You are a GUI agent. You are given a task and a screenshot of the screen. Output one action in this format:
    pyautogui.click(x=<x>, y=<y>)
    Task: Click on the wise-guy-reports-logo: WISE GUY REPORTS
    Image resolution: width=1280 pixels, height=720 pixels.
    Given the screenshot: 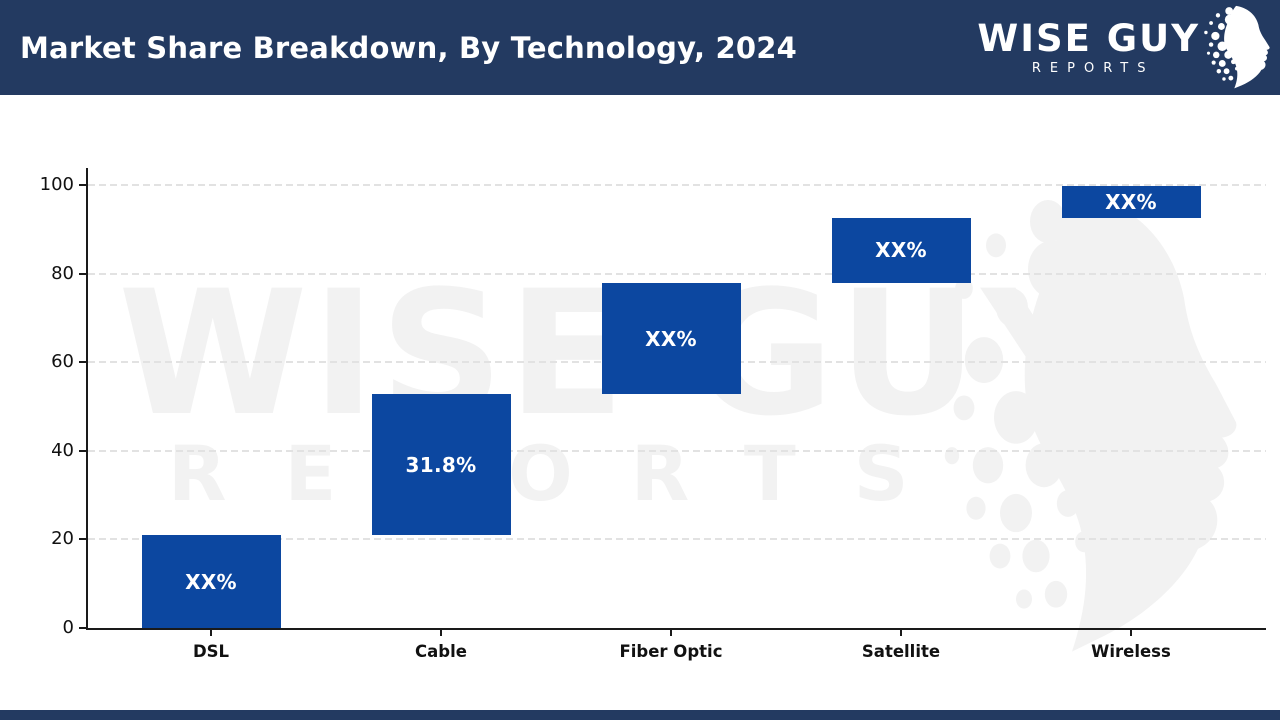 What is the action you would take?
    pyautogui.click(x=1128, y=48)
    